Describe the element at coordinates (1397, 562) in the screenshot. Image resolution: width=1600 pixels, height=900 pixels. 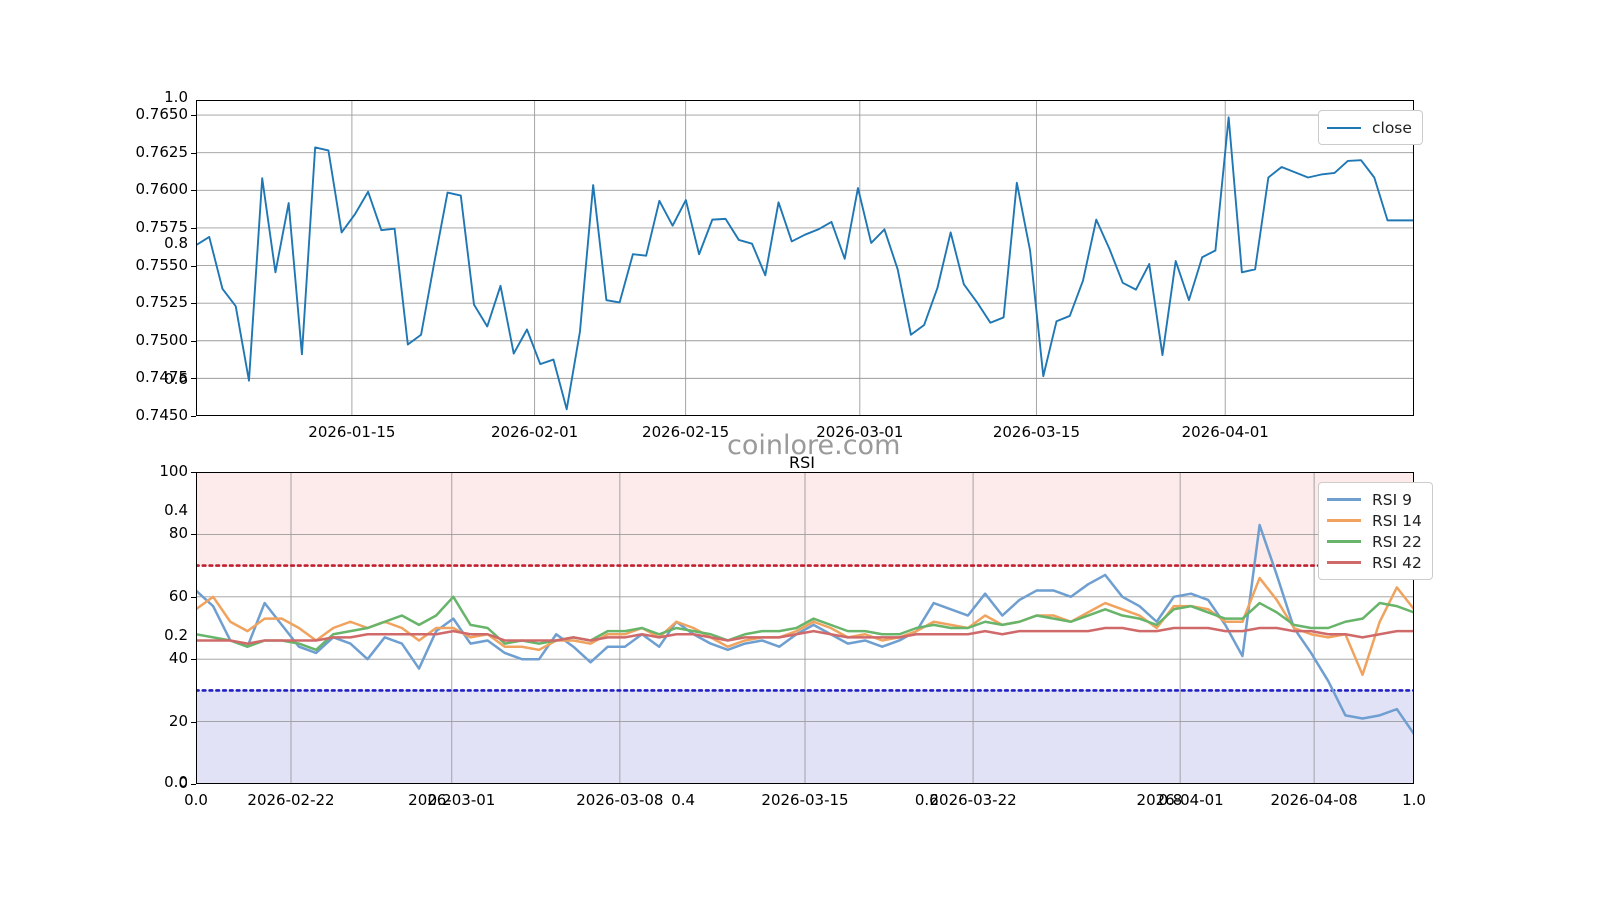
I see `legend-item-label: RSI 42` at that location.